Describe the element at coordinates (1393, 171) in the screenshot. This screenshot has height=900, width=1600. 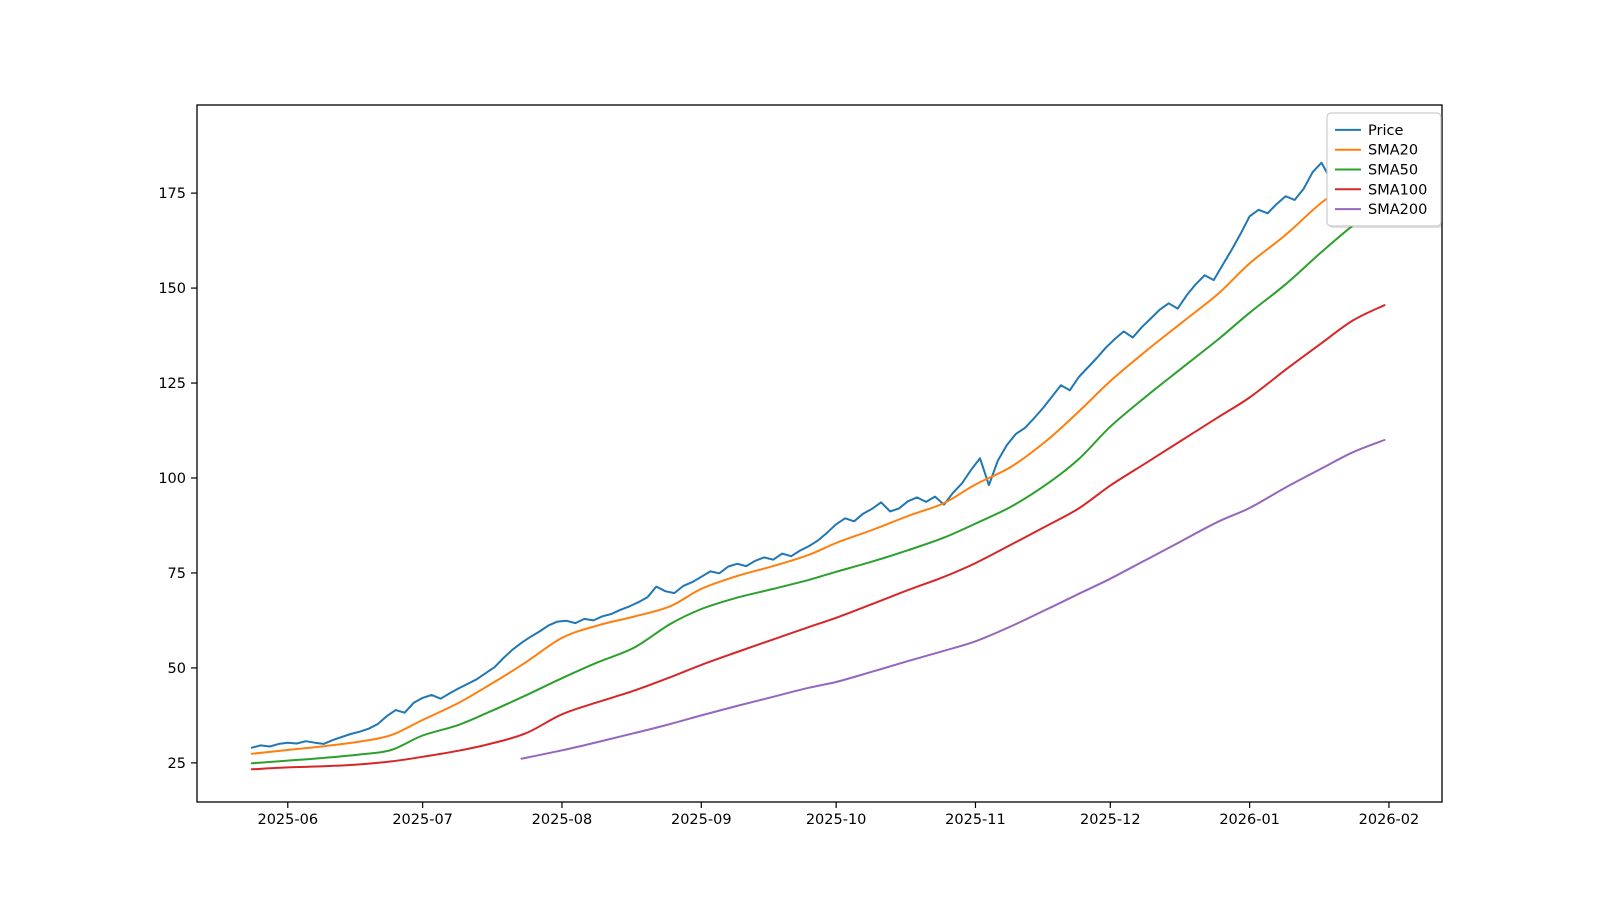
I see `legend-label-sma50: SMA50` at that location.